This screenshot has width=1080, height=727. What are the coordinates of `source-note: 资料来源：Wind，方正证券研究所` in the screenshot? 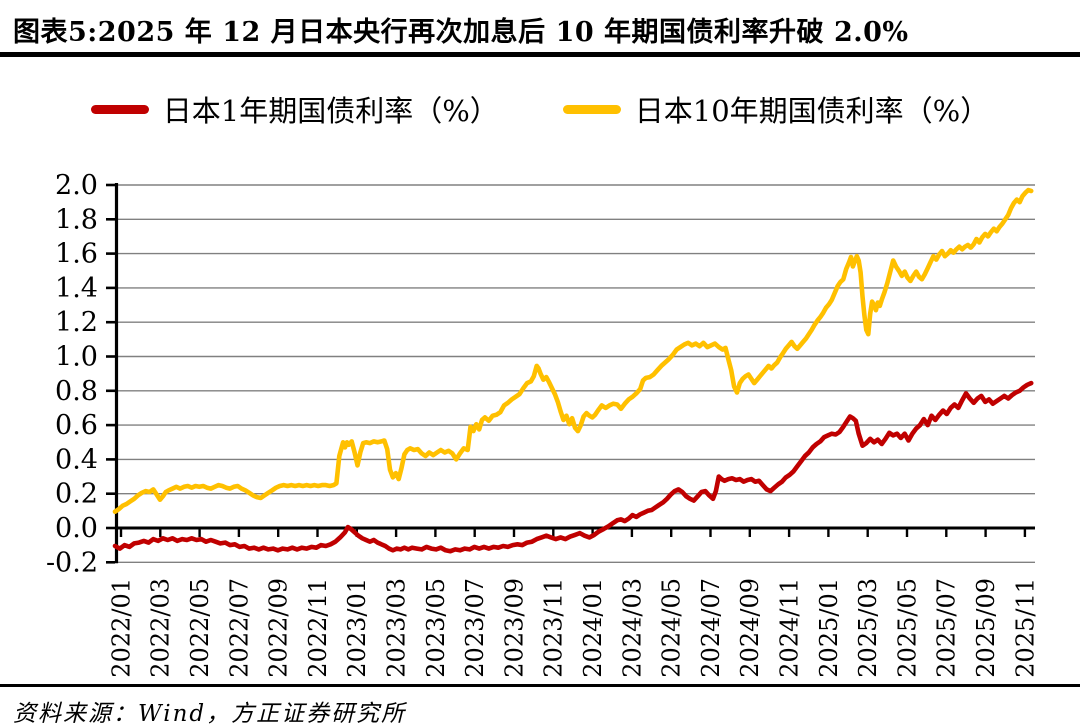 It's located at (210, 714).